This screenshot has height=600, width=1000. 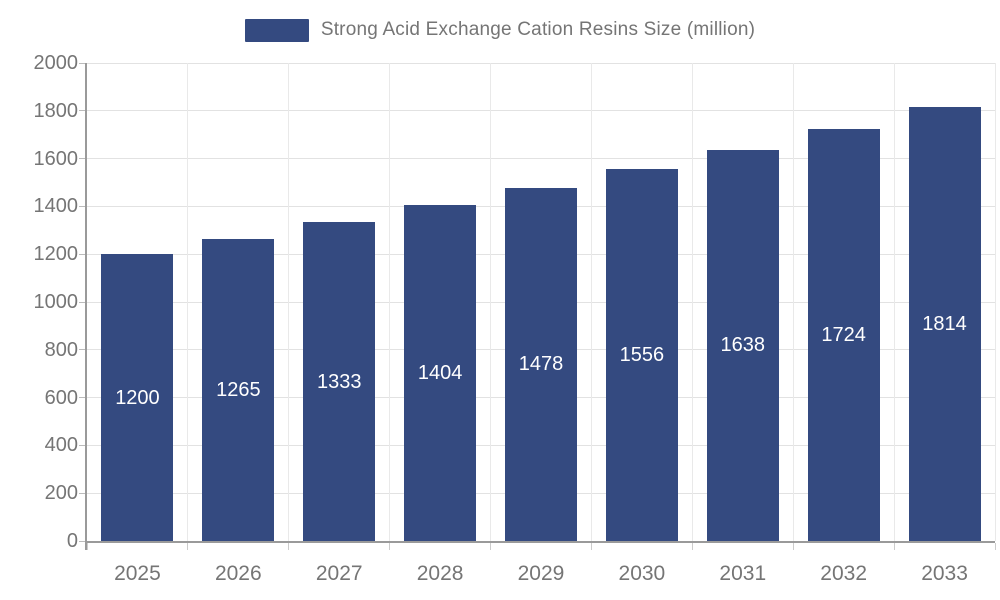 What do you see at coordinates (61, 493) in the screenshot?
I see `y-tick-label: 200` at bounding box center [61, 493].